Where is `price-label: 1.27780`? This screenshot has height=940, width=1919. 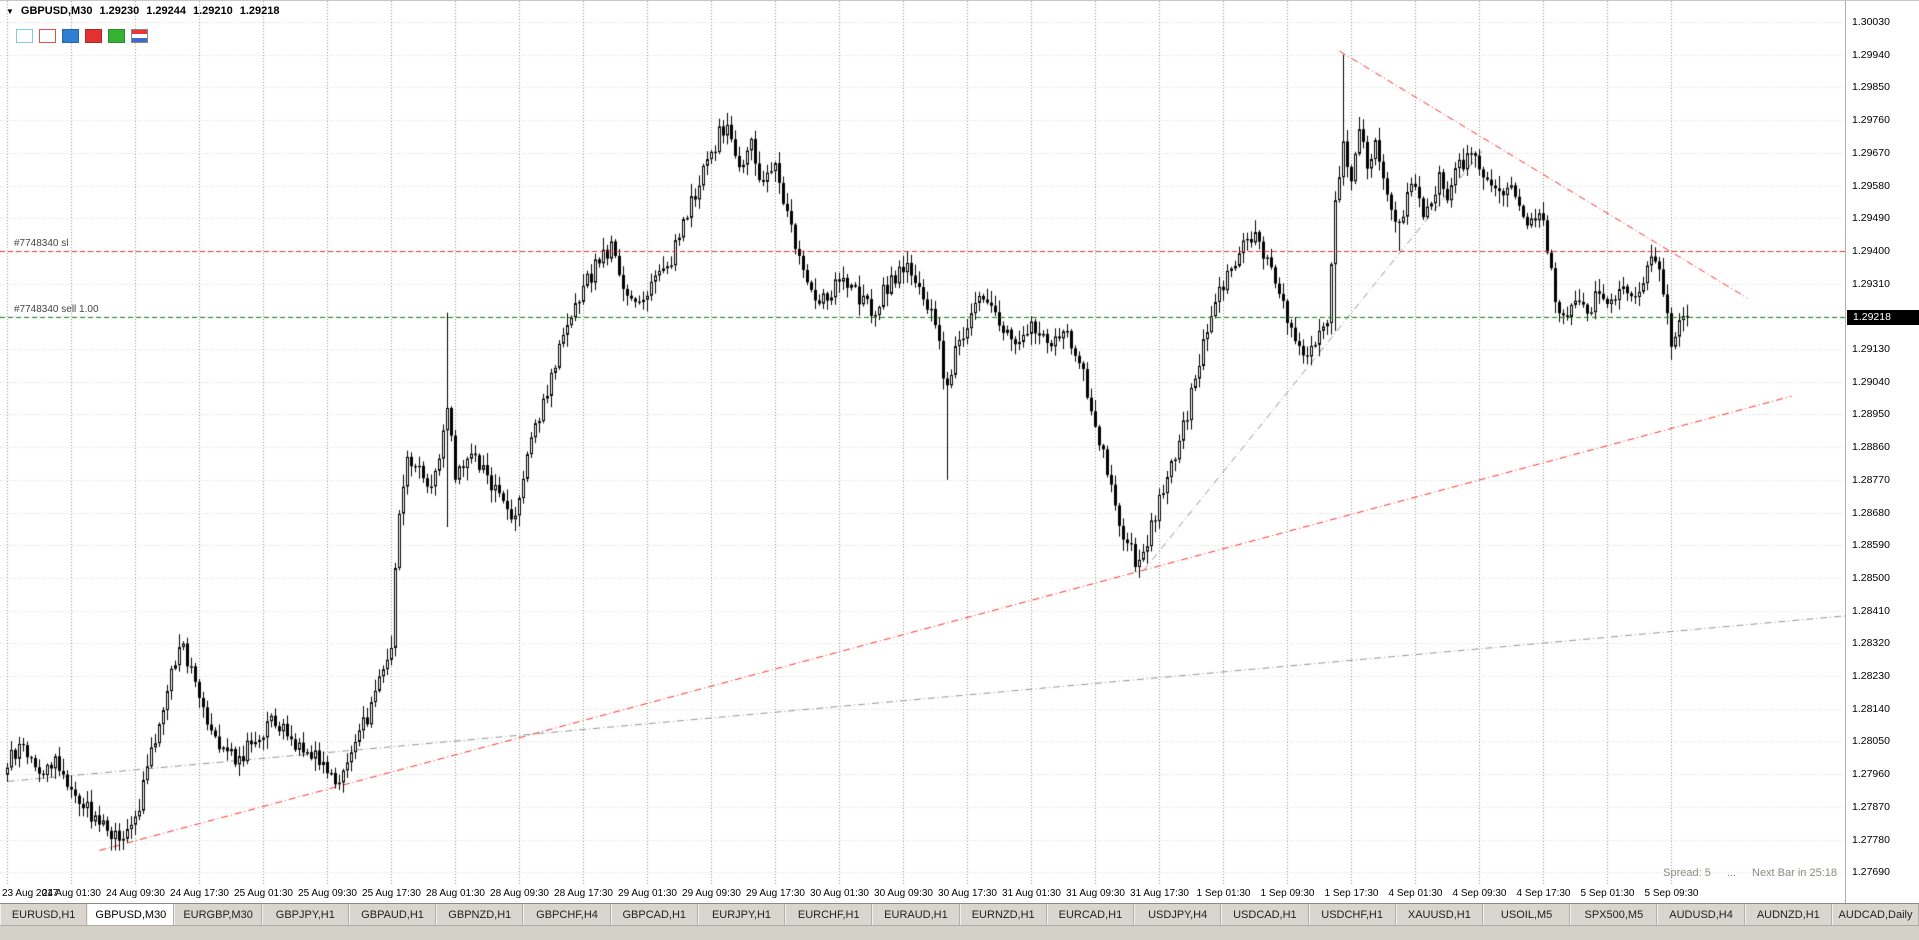
price-label: 1.27780 is located at coordinates (1871, 839).